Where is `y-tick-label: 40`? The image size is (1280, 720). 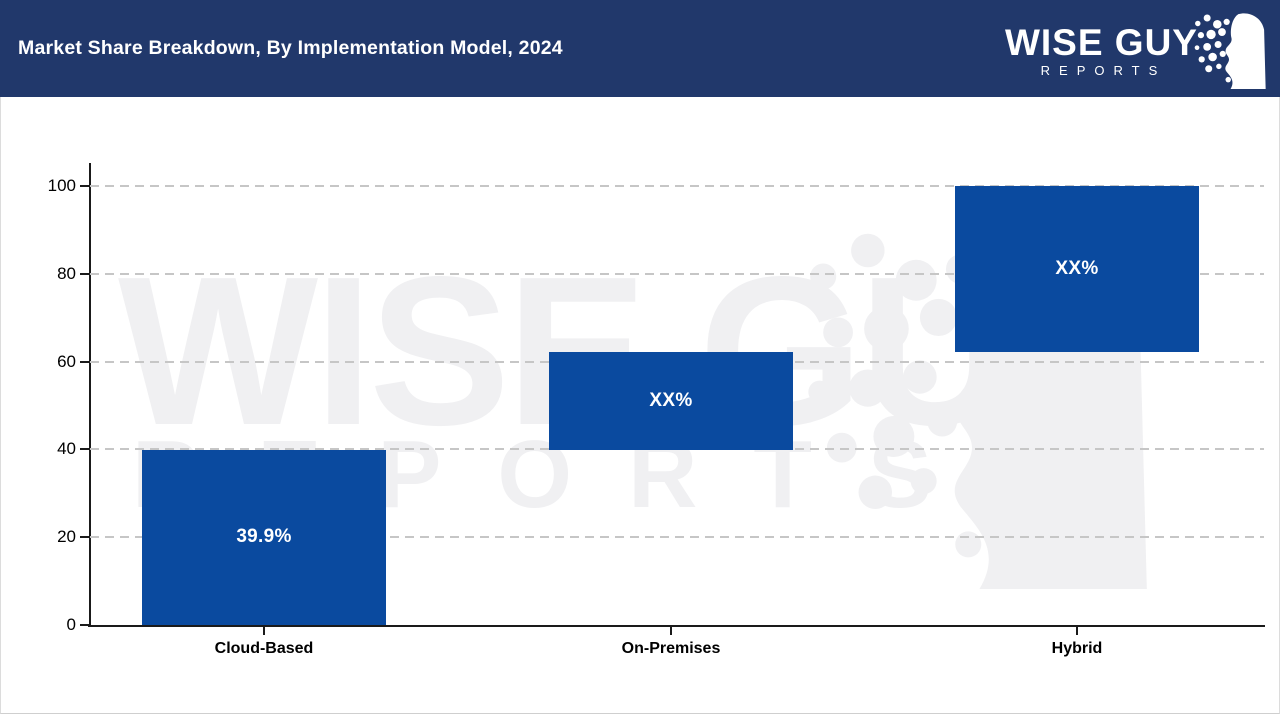
y-tick-label: 40 is located at coordinates (66, 449).